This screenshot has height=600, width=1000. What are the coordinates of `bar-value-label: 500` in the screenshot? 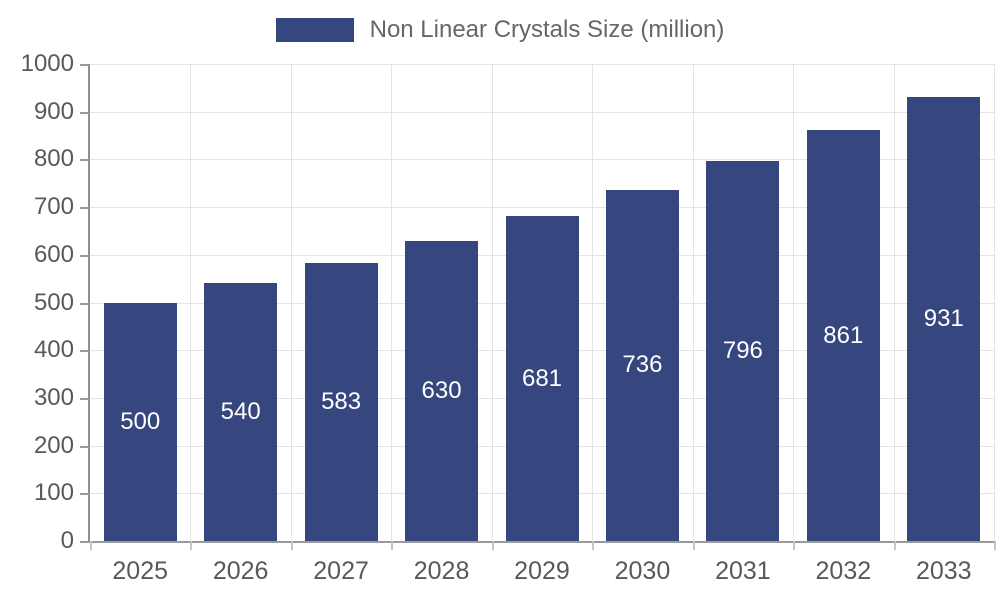 It's located at (140, 421).